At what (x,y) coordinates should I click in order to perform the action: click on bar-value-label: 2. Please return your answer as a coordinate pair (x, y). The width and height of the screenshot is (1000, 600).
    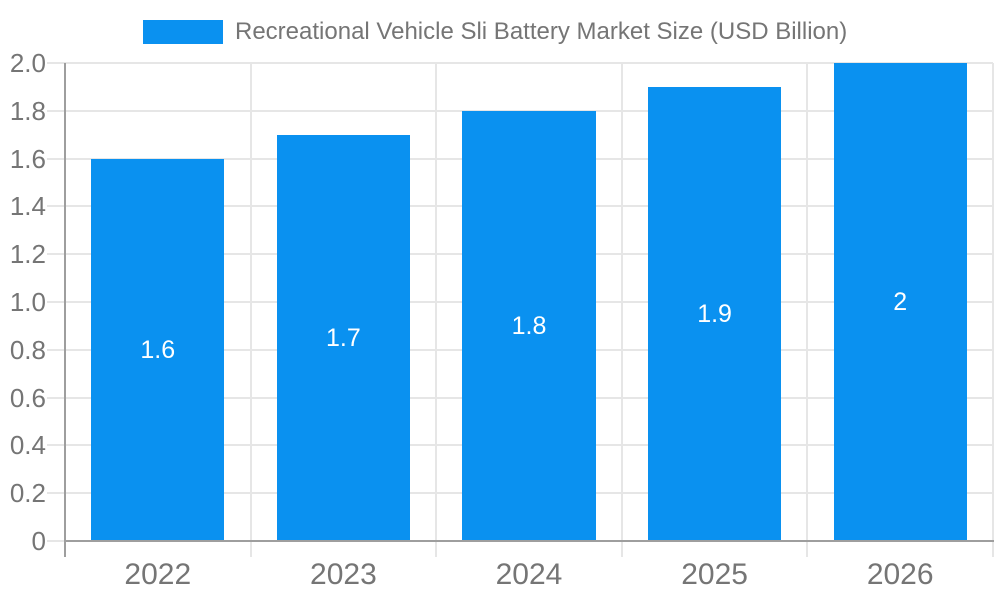
    Looking at the image, I should click on (900, 302).